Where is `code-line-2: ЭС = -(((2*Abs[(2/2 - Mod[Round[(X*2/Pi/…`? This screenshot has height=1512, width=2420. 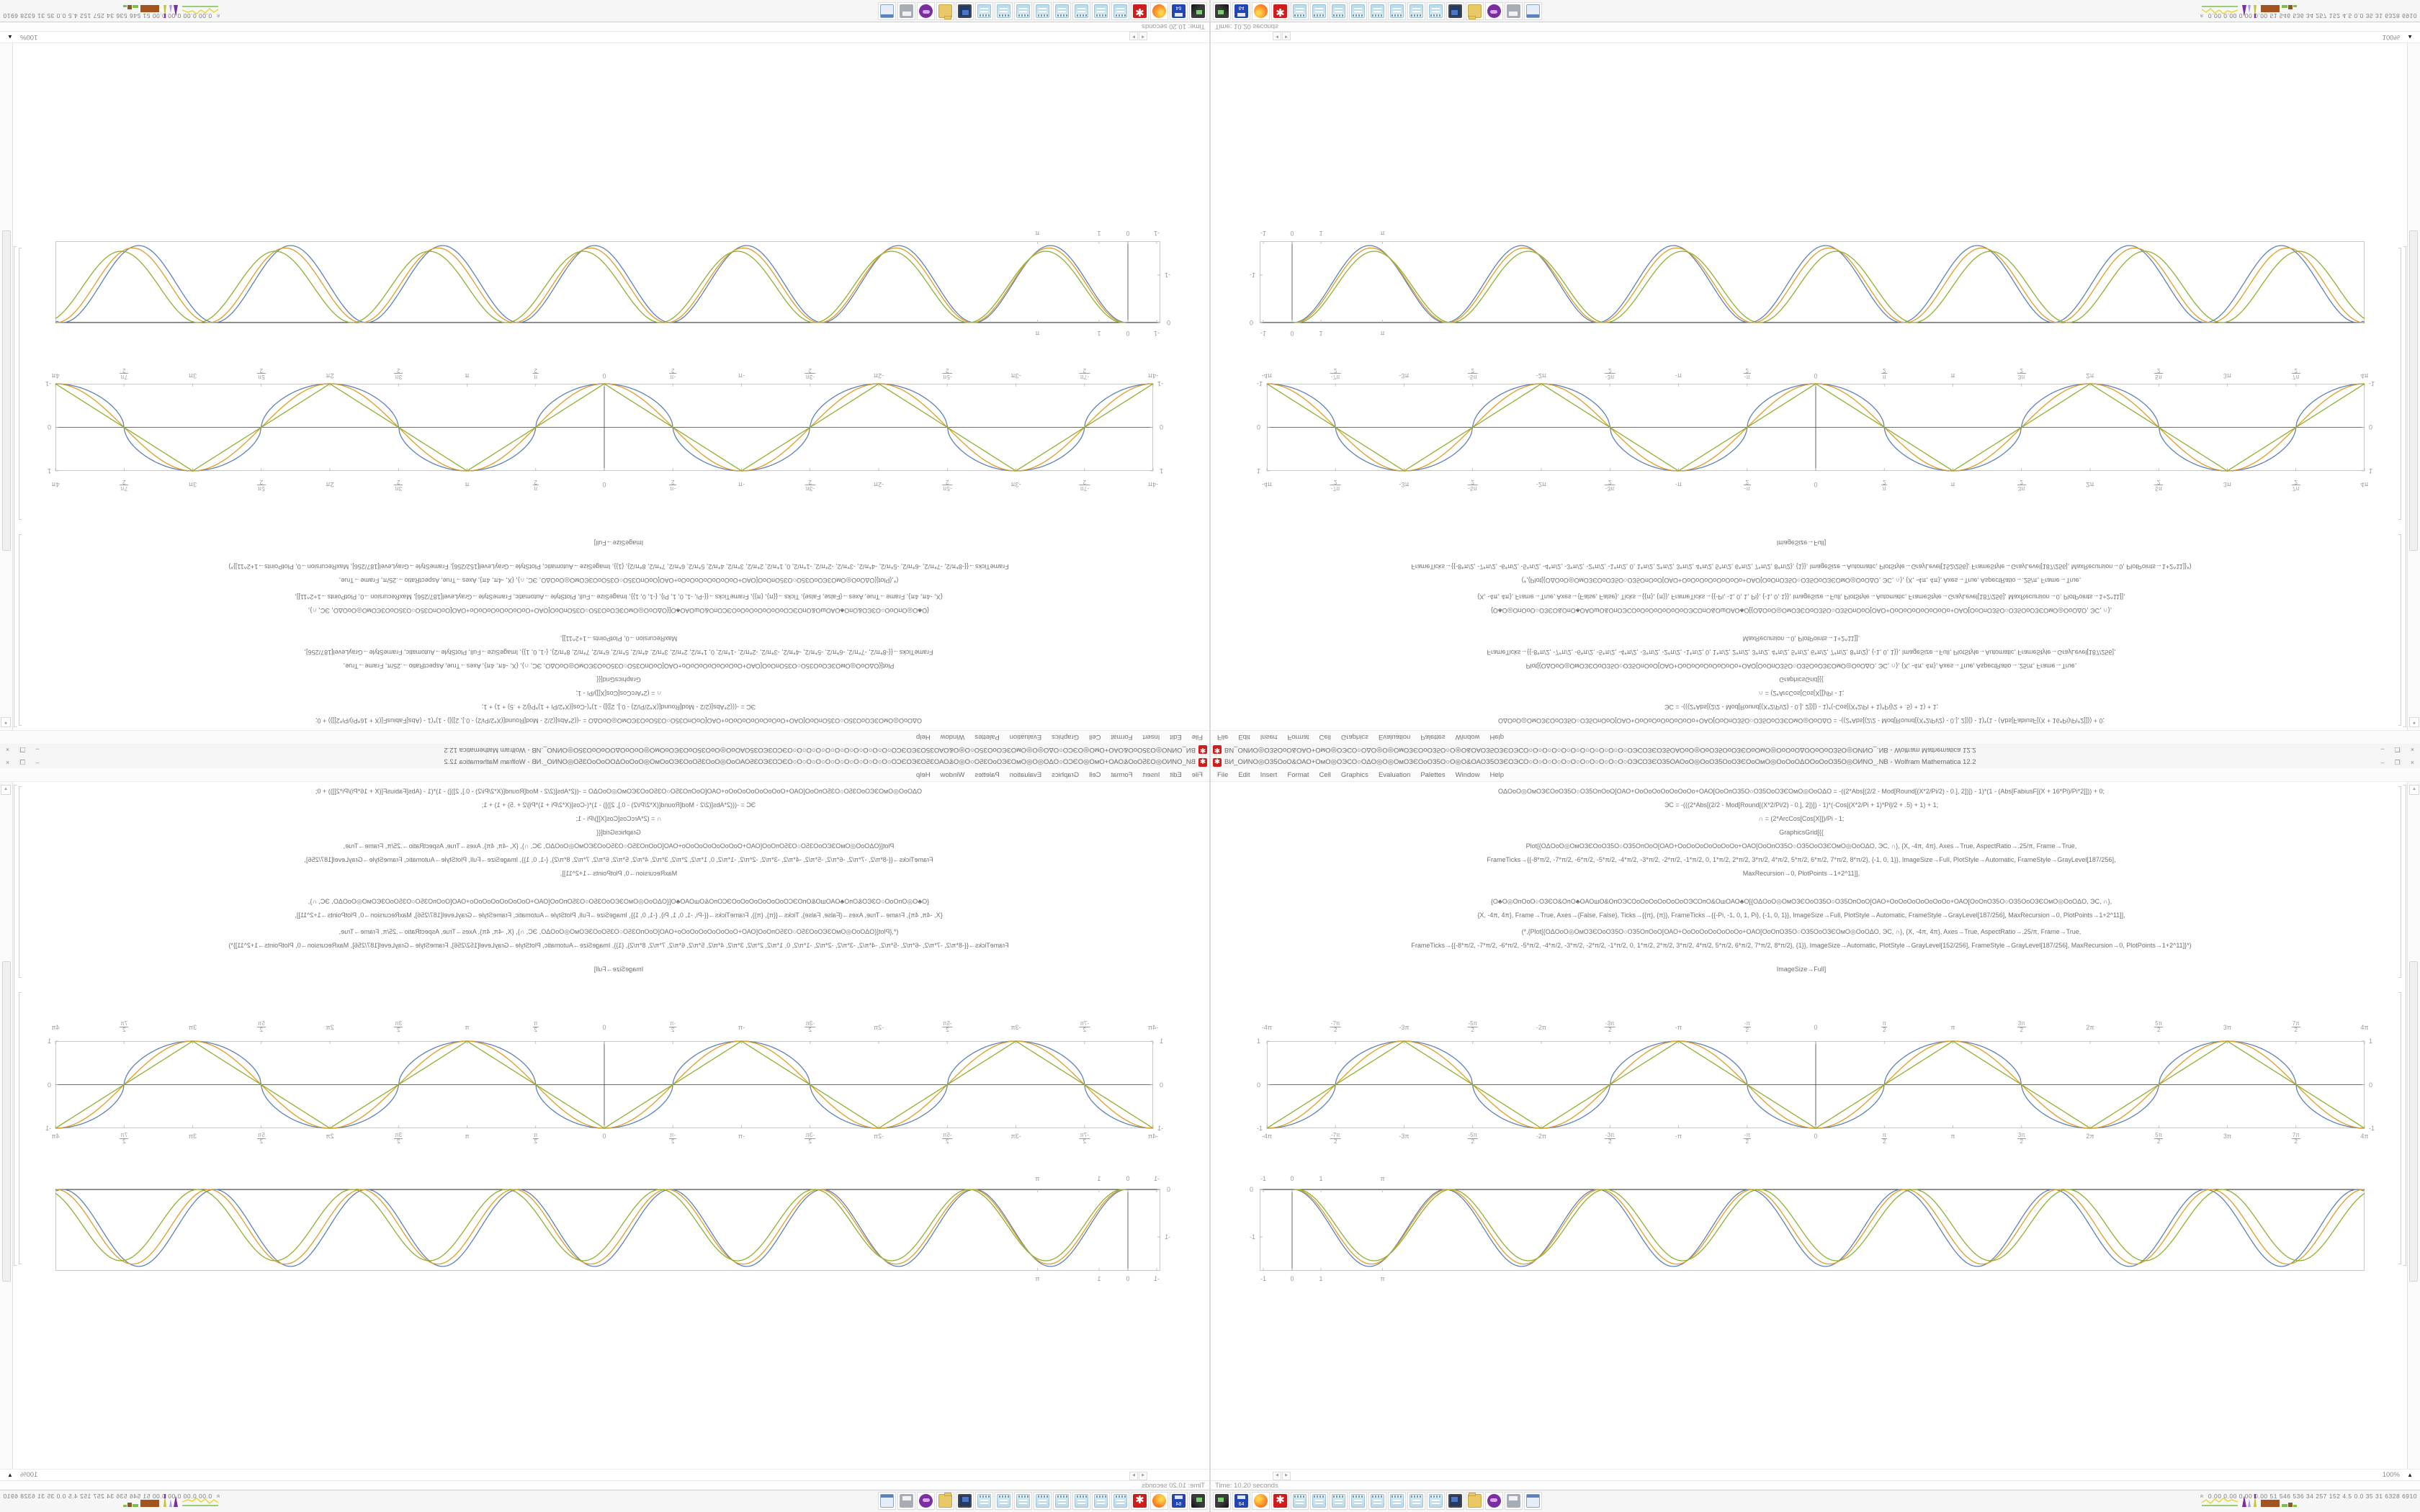
code-line-2: ЭС = -(((2*Abs[(2/2 - Mod[Round[(X*2/Pi/… is located at coordinates (618, 707).